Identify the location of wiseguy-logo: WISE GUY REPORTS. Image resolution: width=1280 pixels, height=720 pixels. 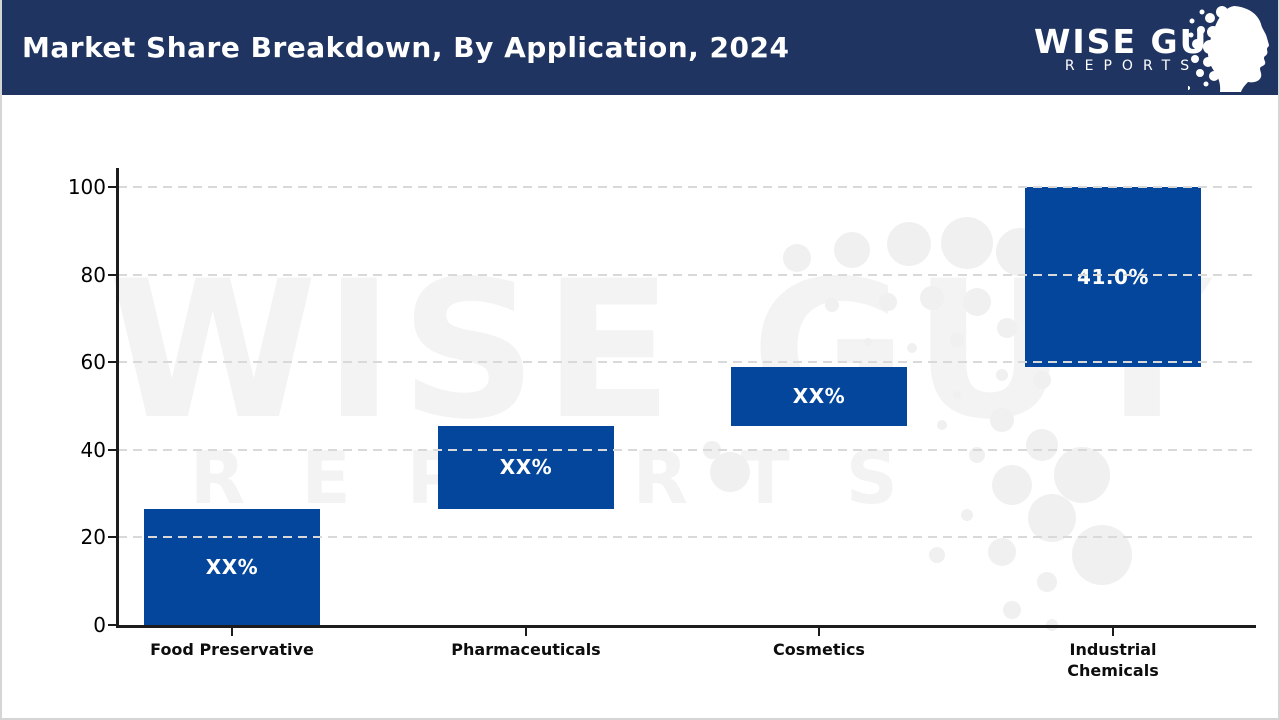
(1152, 47).